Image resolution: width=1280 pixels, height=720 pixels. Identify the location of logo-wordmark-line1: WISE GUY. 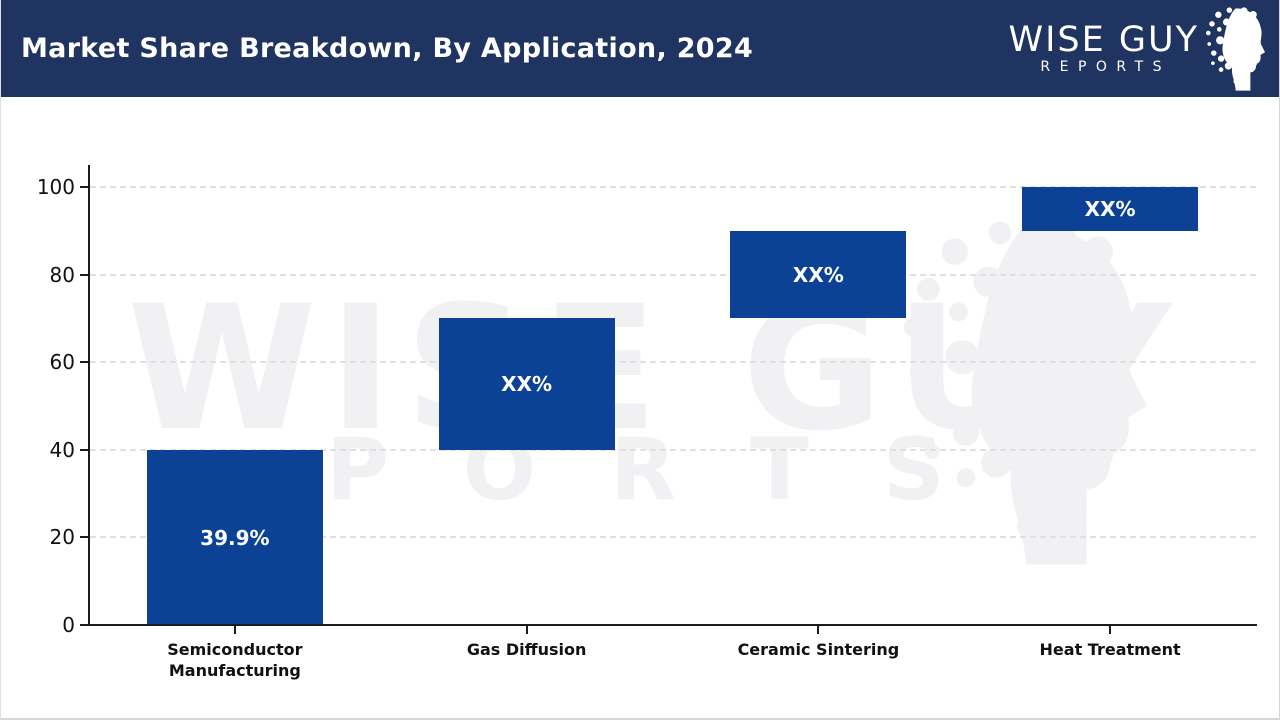
(1103, 39).